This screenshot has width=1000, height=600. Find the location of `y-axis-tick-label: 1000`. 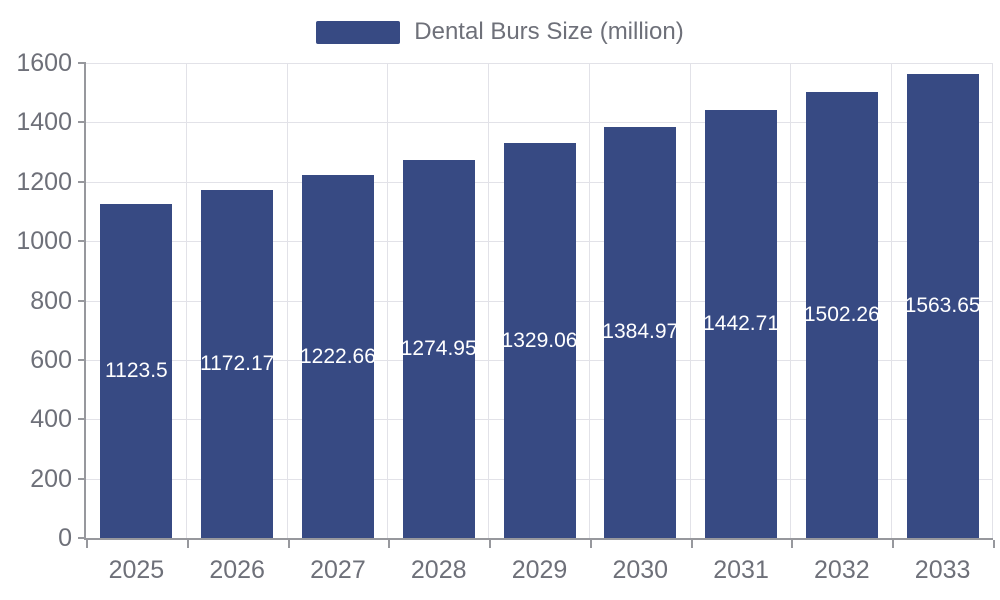

y-axis-tick-label: 1000 is located at coordinates (44, 241).